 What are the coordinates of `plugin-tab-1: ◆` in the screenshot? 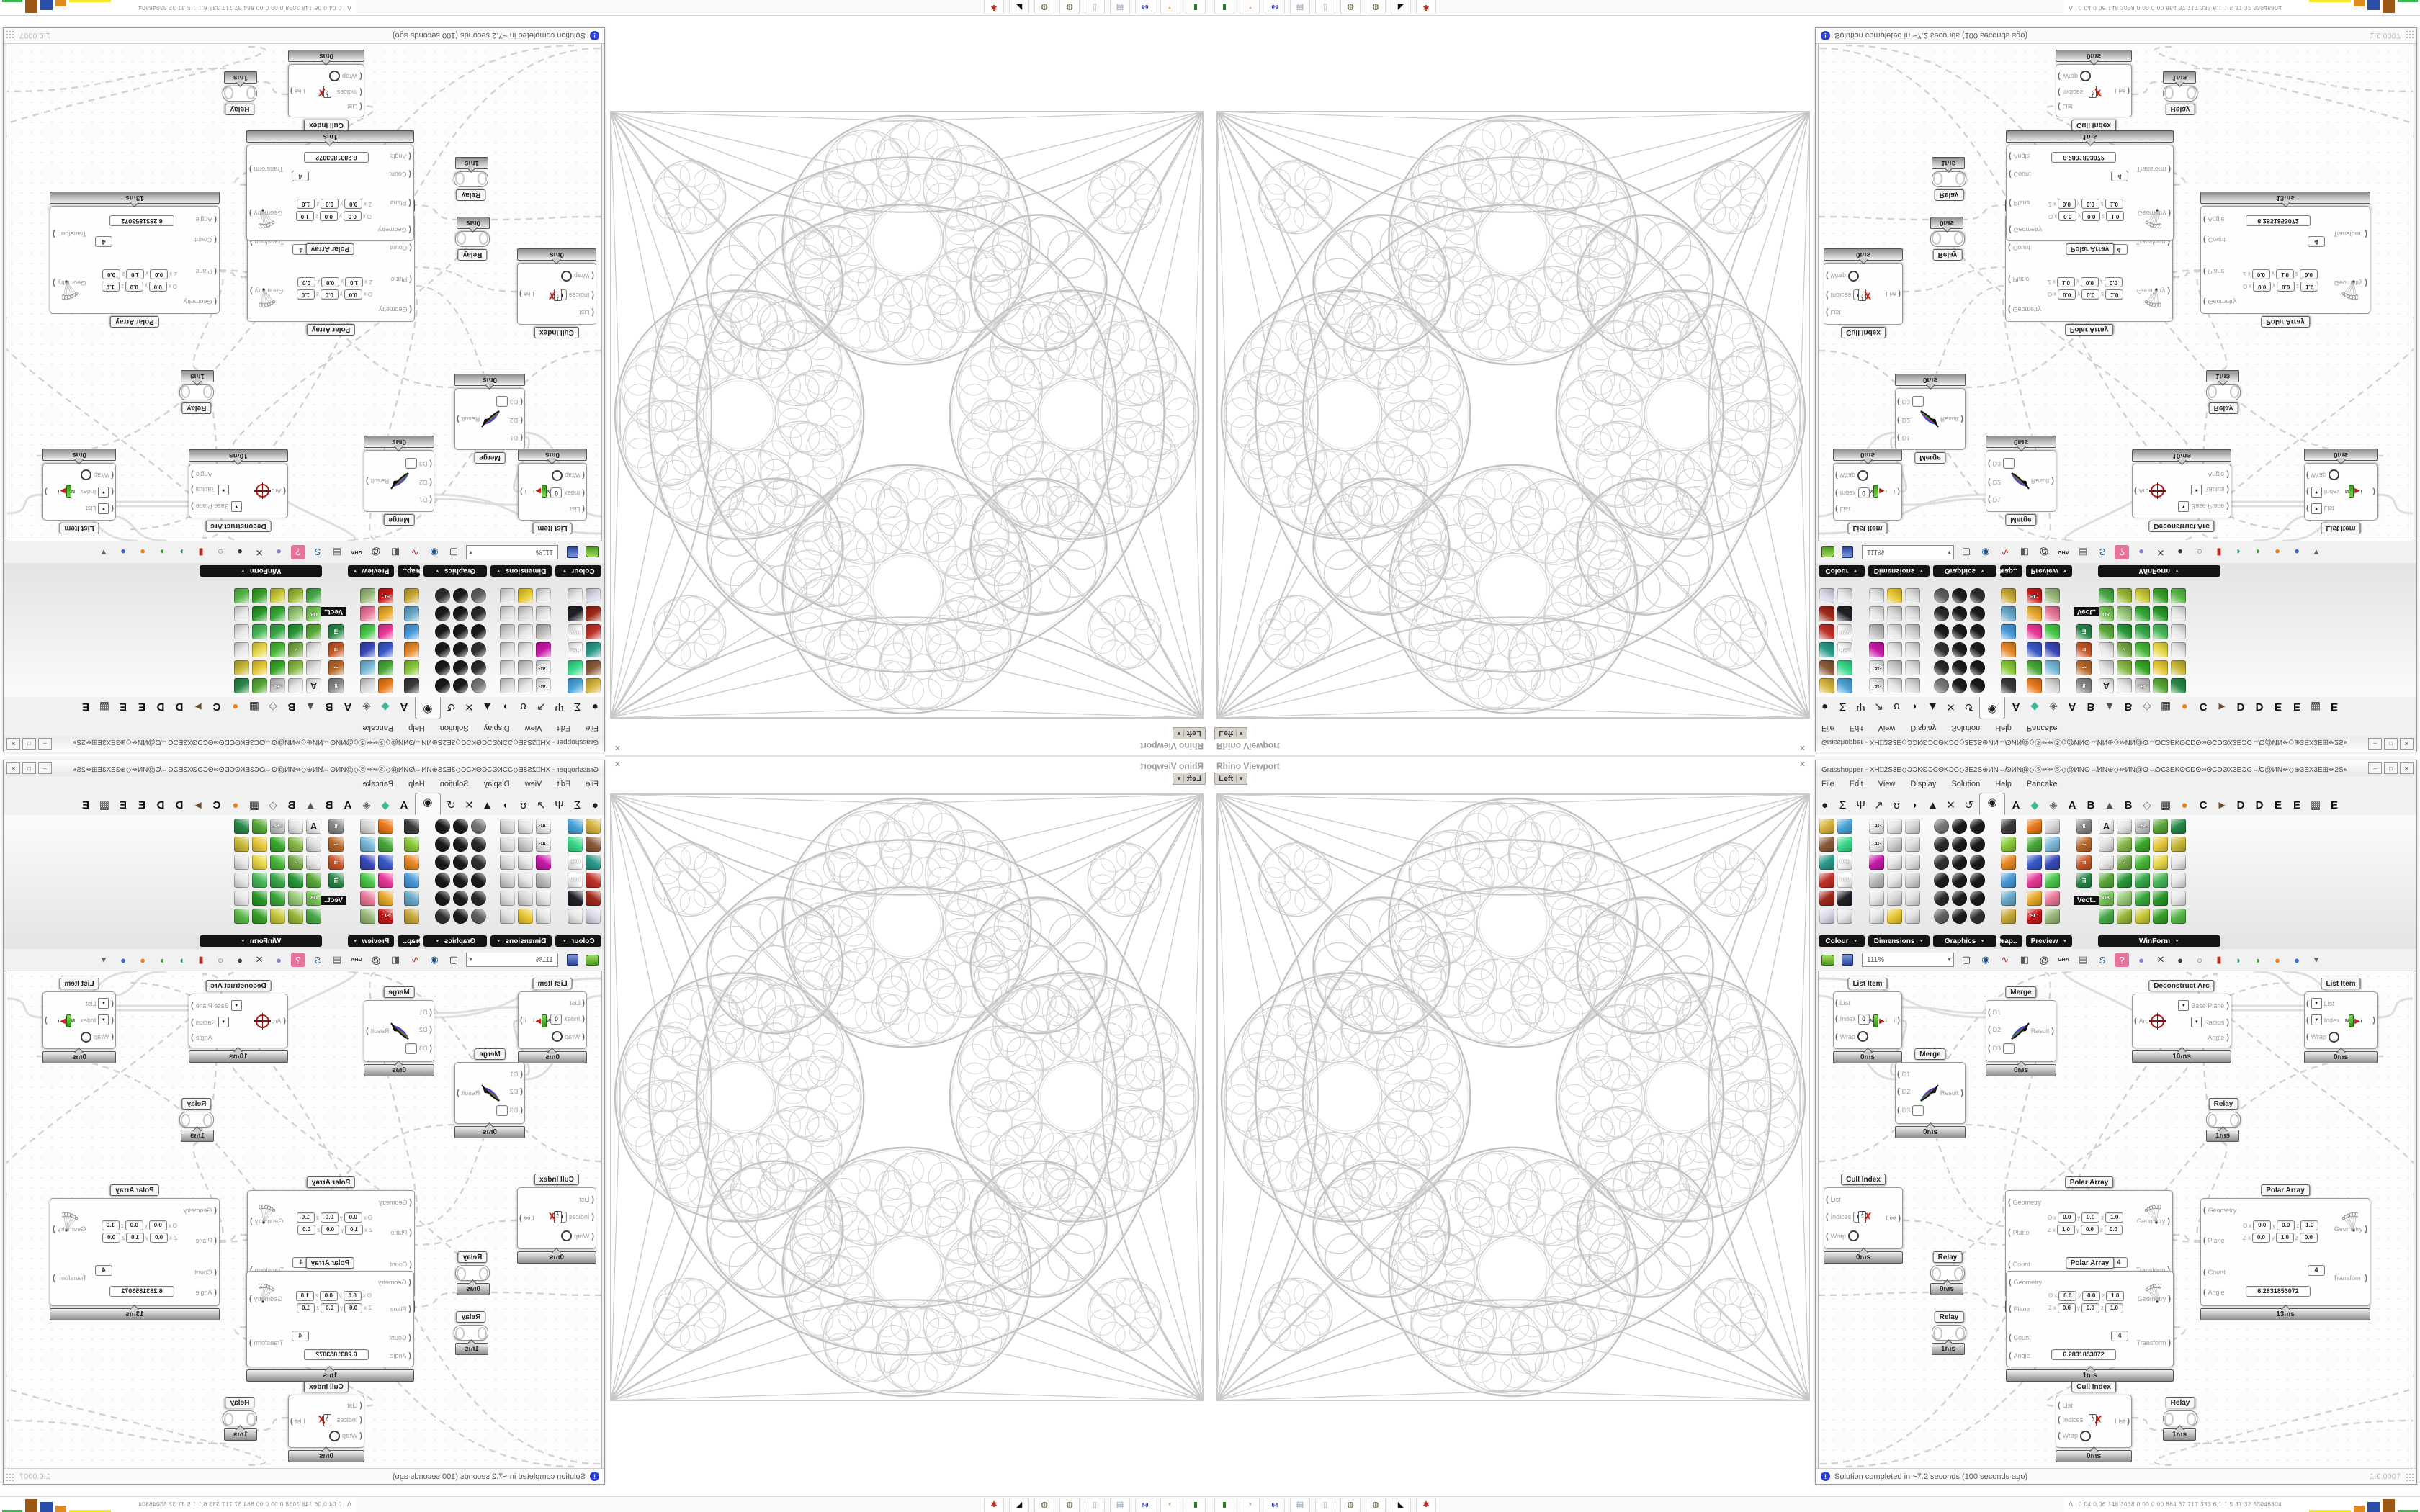 It's located at (2034, 805).